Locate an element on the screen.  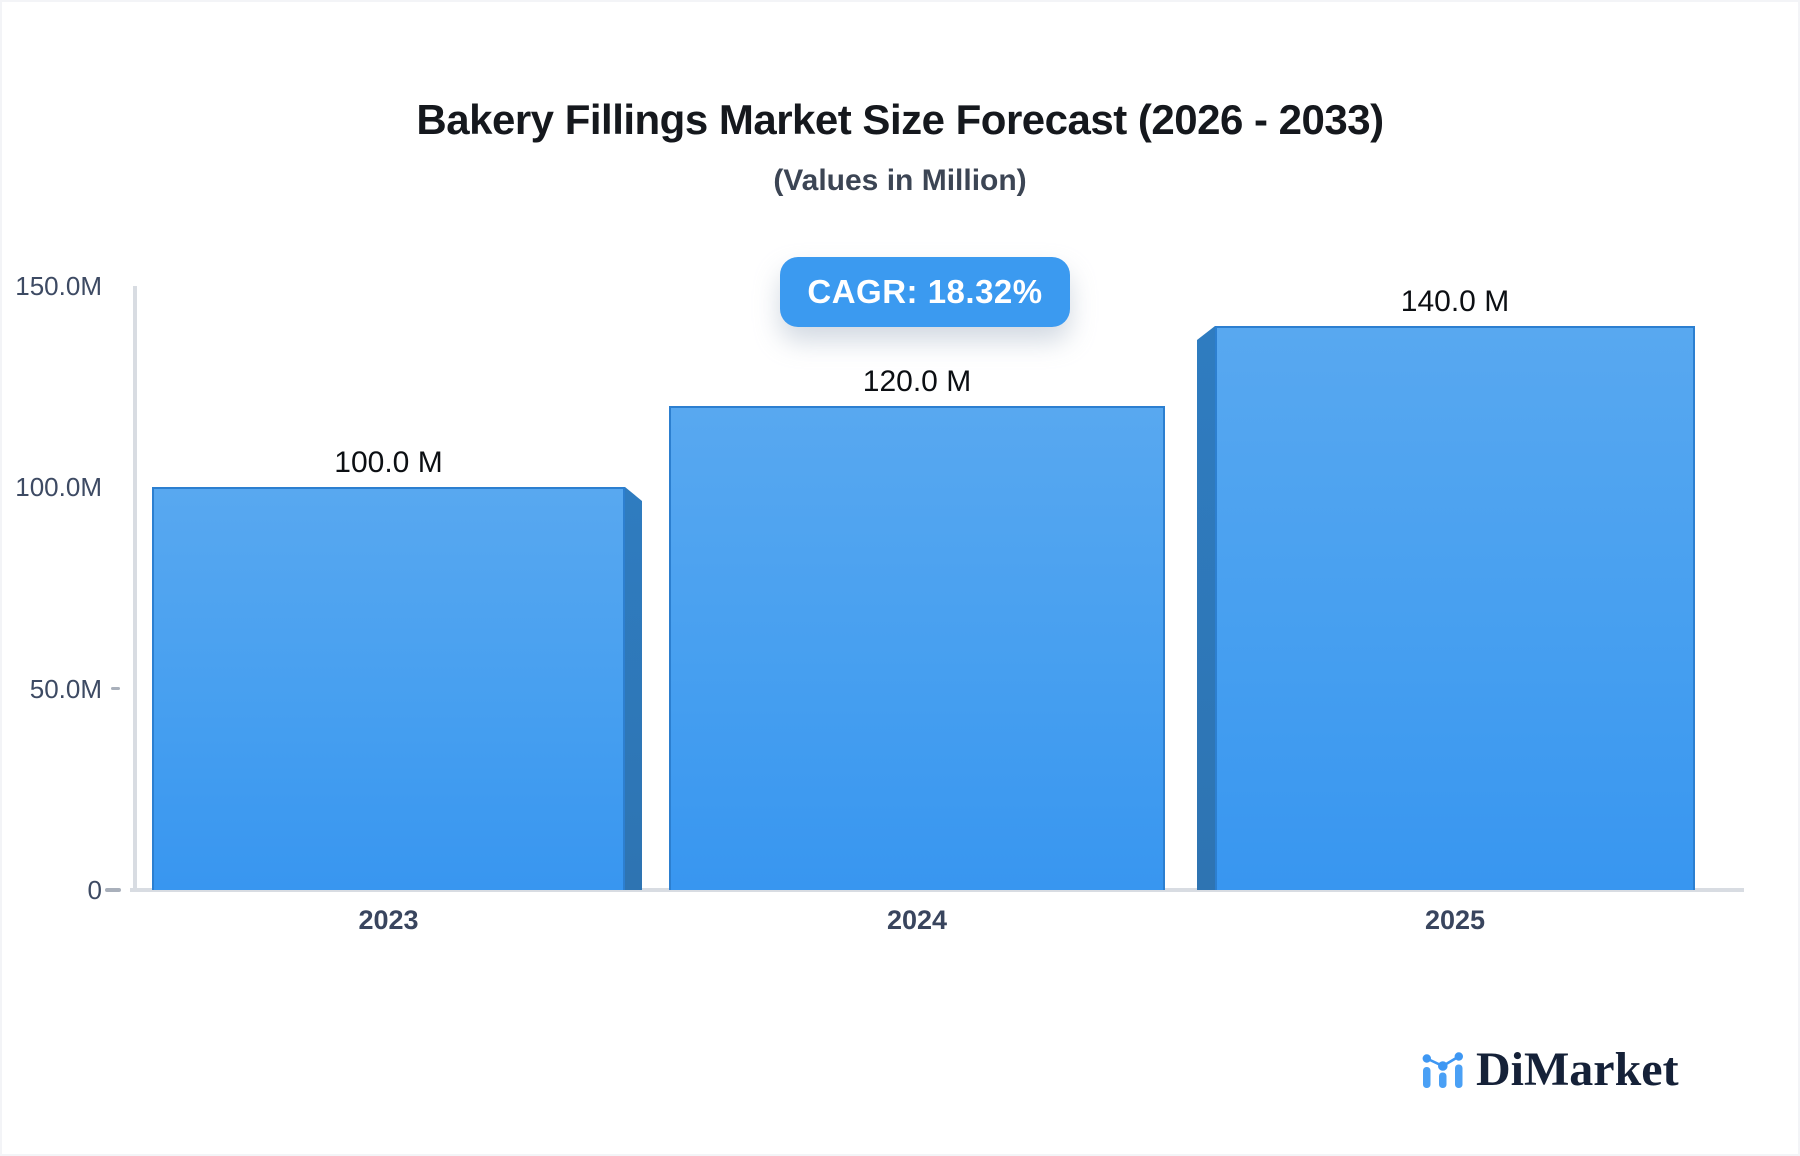
y-axis-line is located at coordinates (135, 588).